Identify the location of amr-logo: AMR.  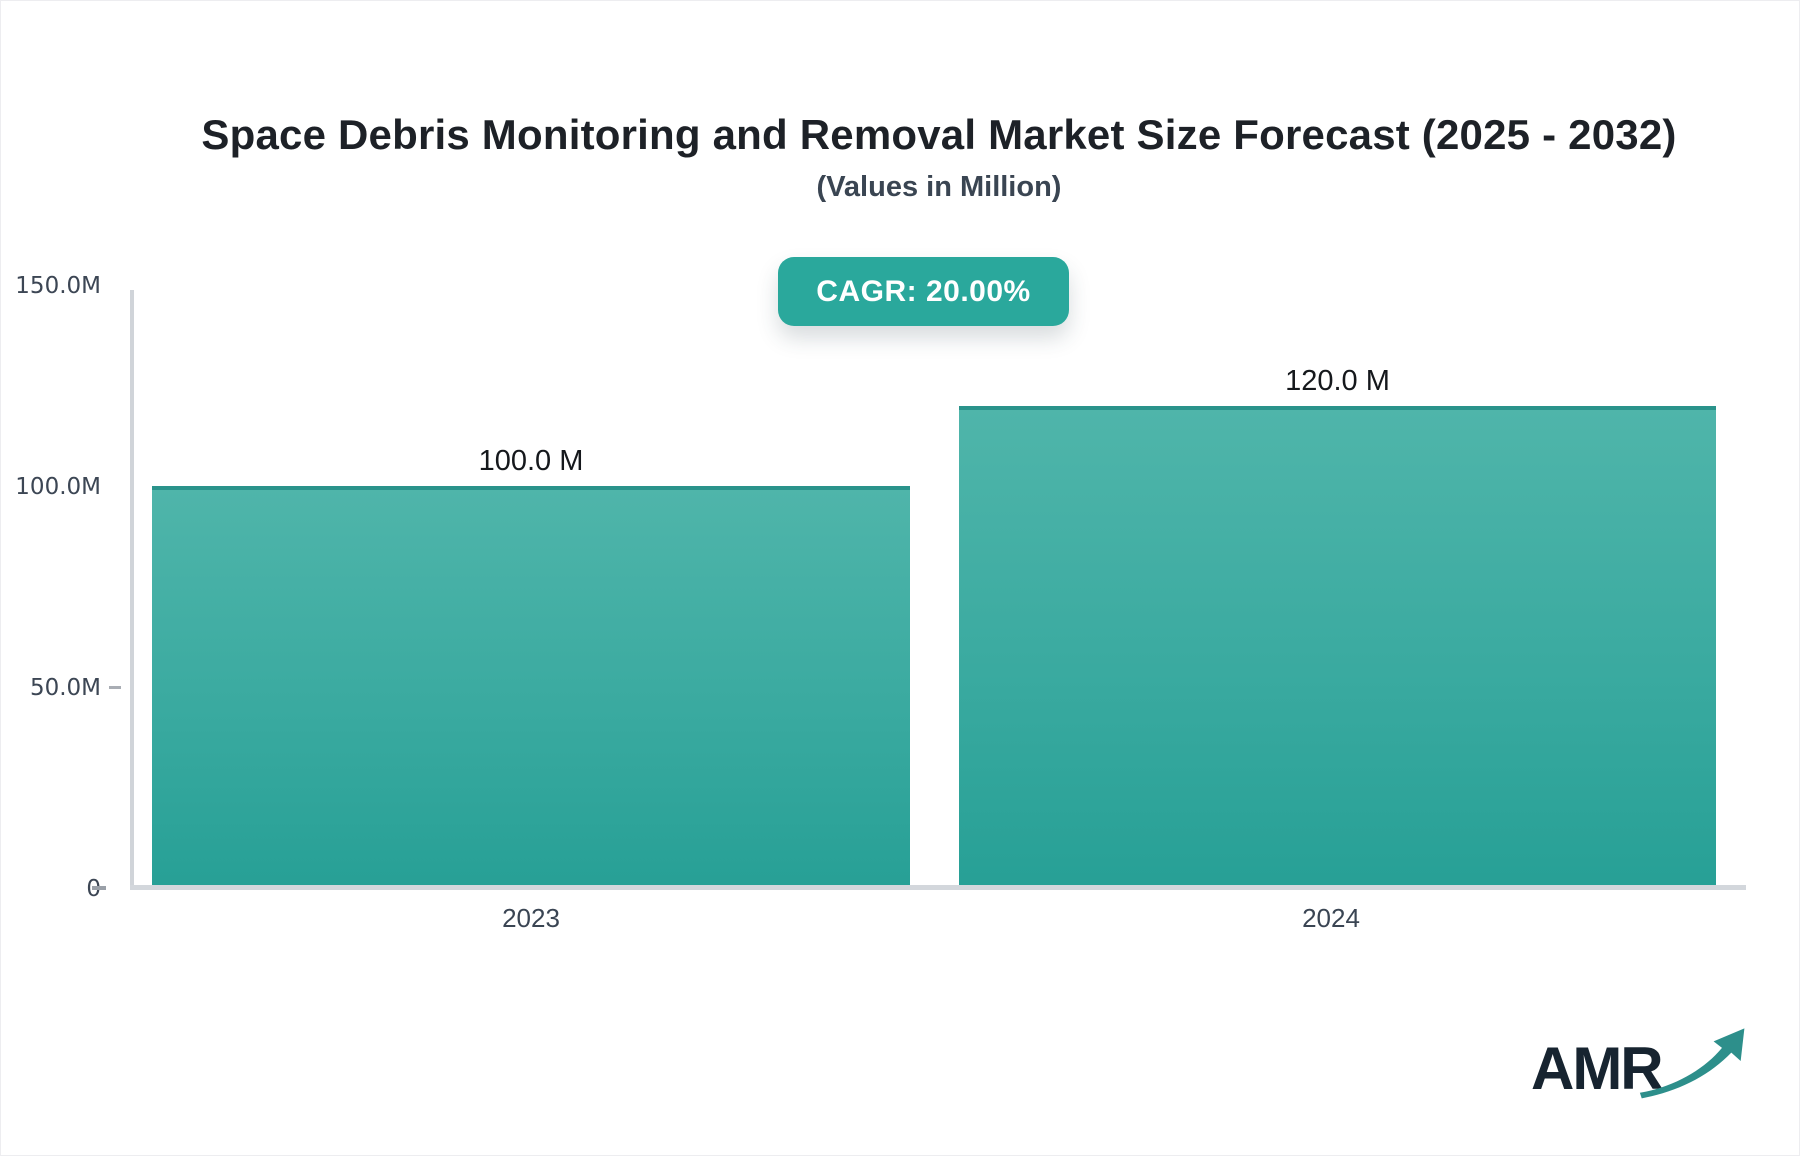
(1640, 1066).